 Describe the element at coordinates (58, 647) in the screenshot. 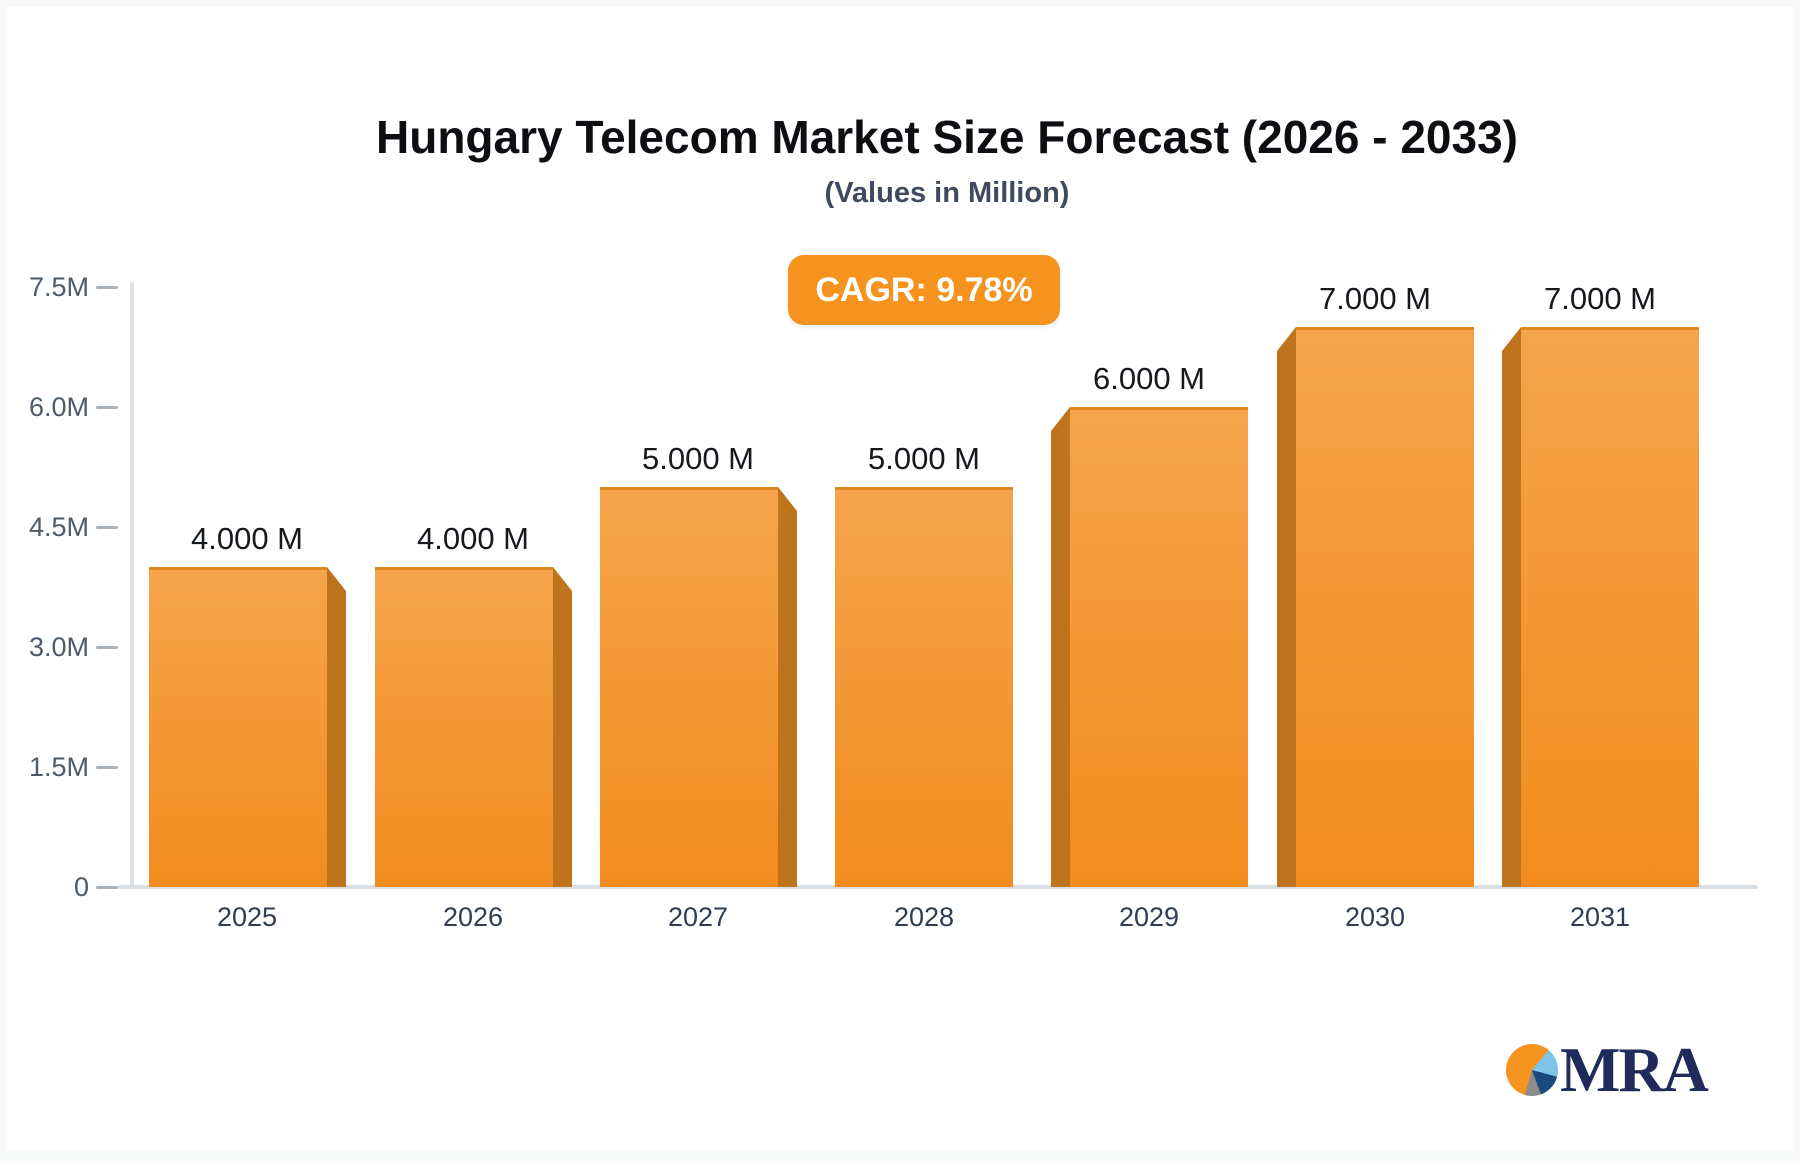

I see `y-tick-label-3.0M: 3.0M` at that location.